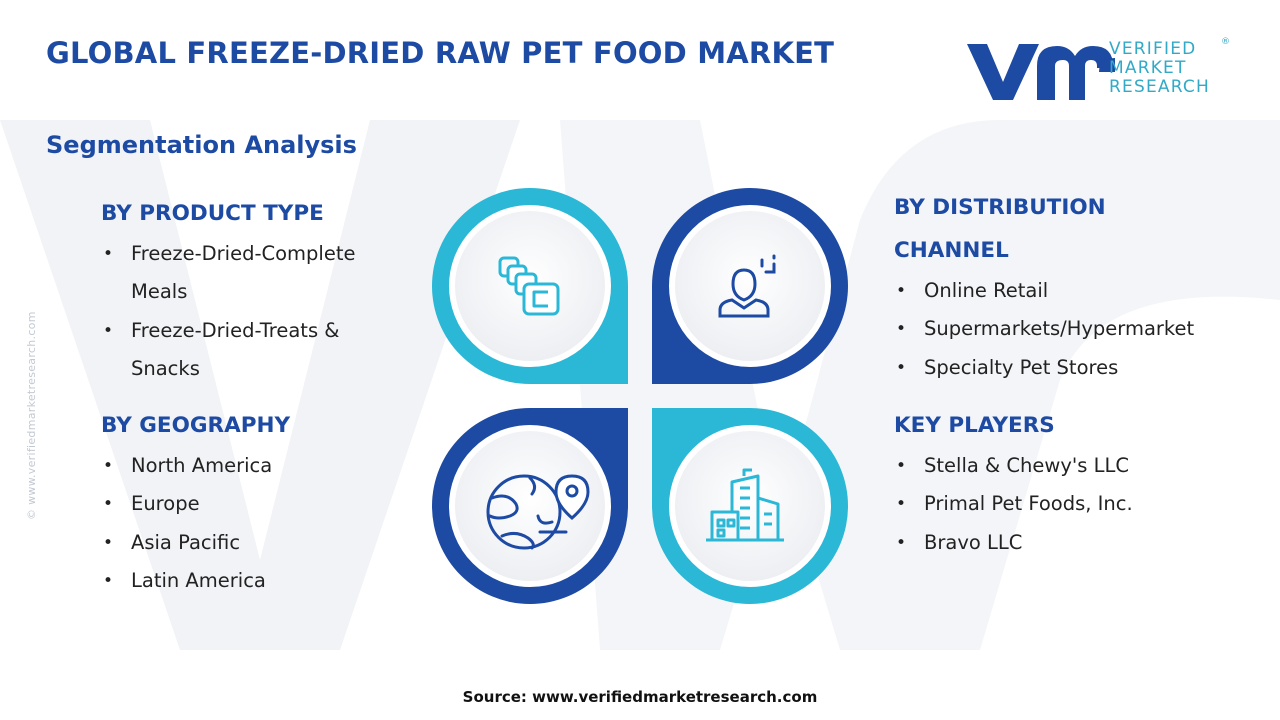 This screenshot has height=720, width=1280. I want to click on list-item-continuation: Meals, so click(159, 292).